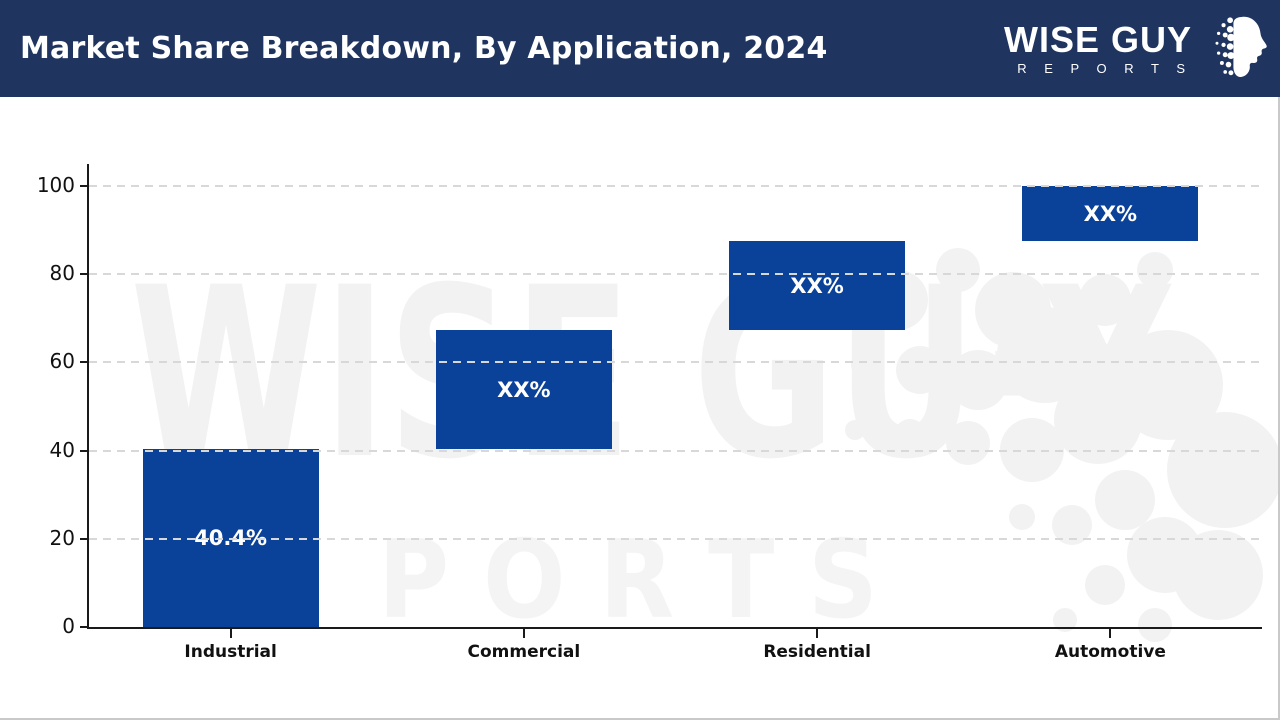  What do you see at coordinates (55, 185) in the screenshot?
I see `y-tick-label: 100` at bounding box center [55, 185].